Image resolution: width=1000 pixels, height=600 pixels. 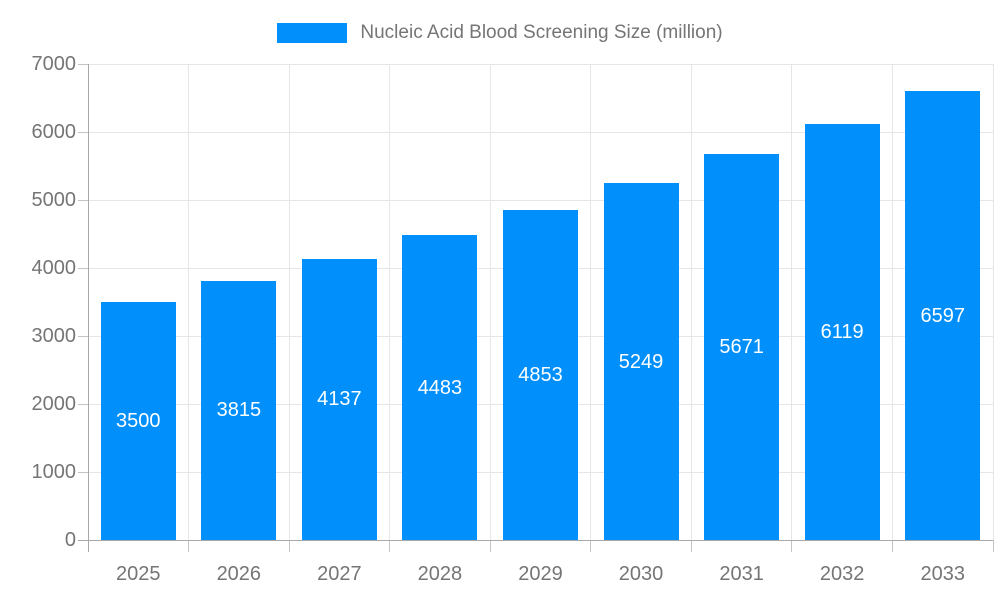 I want to click on bar-value-label: 4137, so click(x=339, y=399).